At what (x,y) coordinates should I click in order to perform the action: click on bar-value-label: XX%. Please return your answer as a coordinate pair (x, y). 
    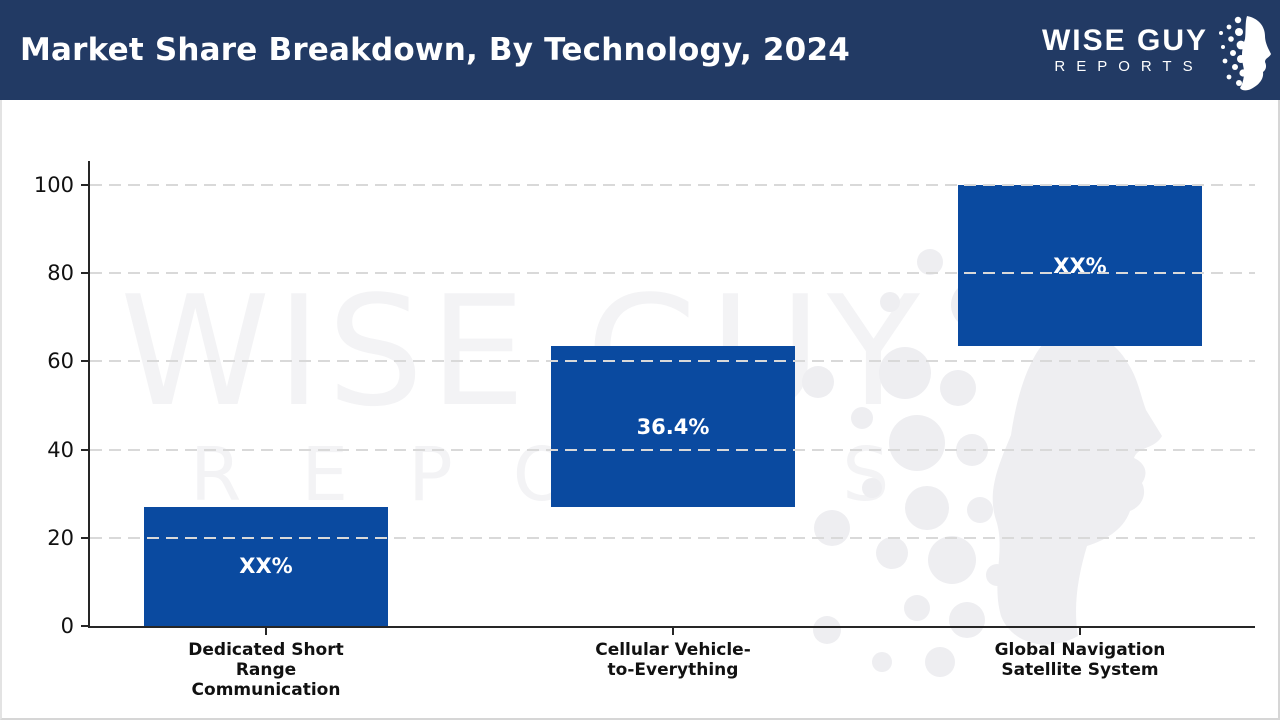
    Looking at the image, I should click on (266, 566).